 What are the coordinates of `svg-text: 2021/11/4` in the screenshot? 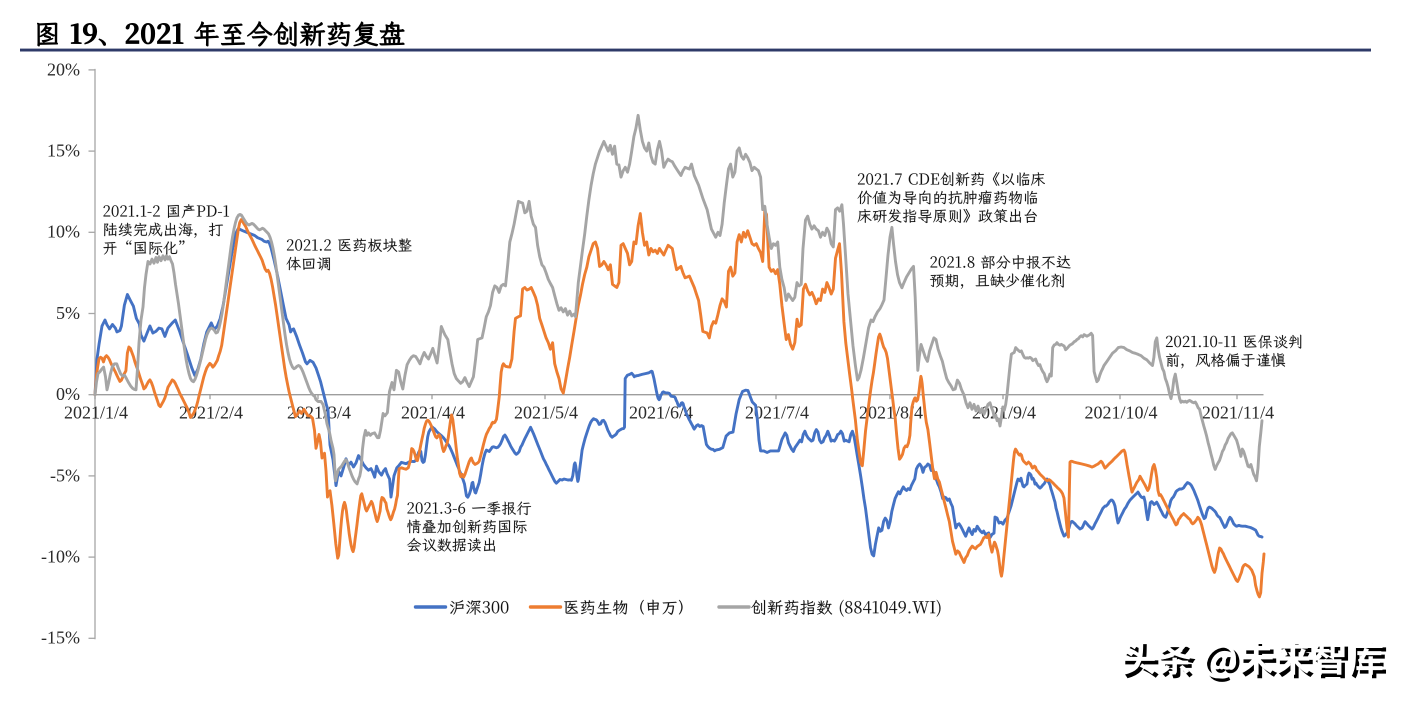 It's located at (1238, 413).